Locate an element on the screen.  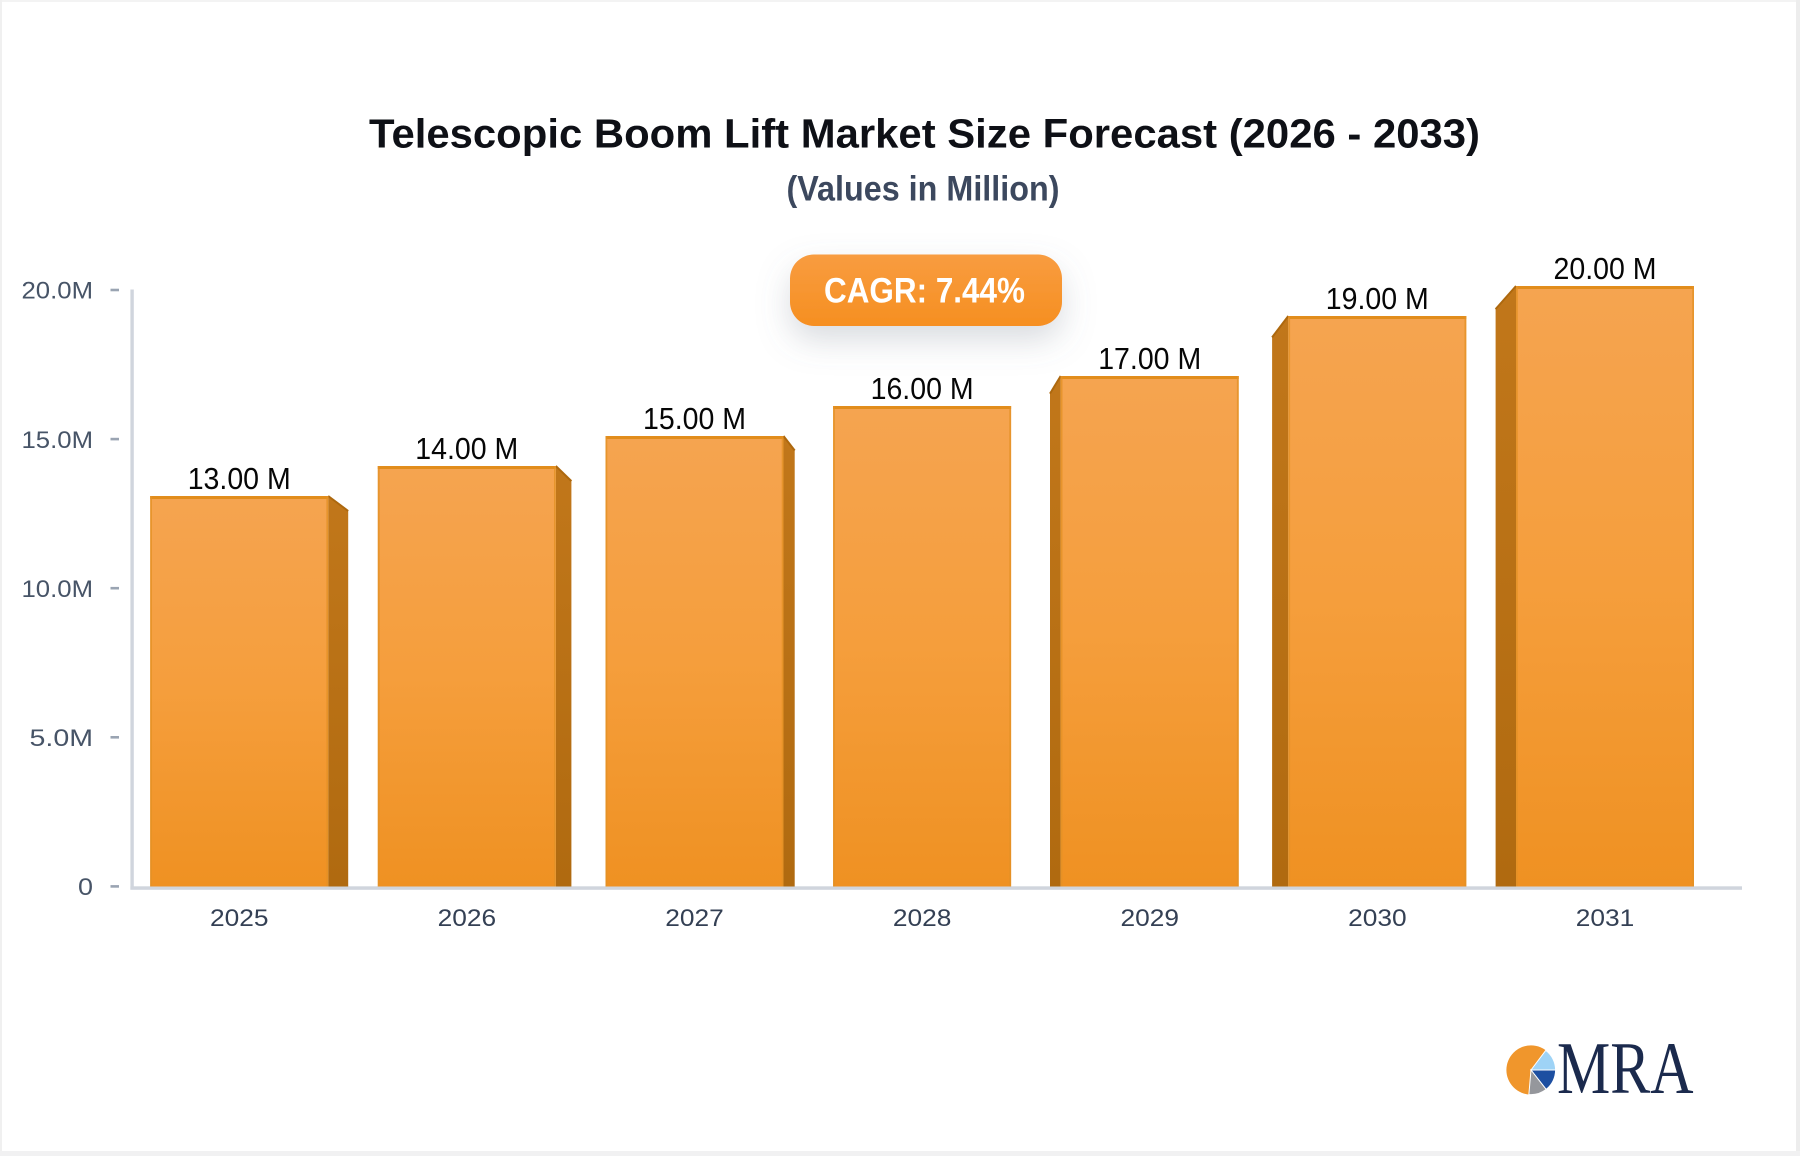
svg-text: 10.0M is located at coordinates (58, 589).